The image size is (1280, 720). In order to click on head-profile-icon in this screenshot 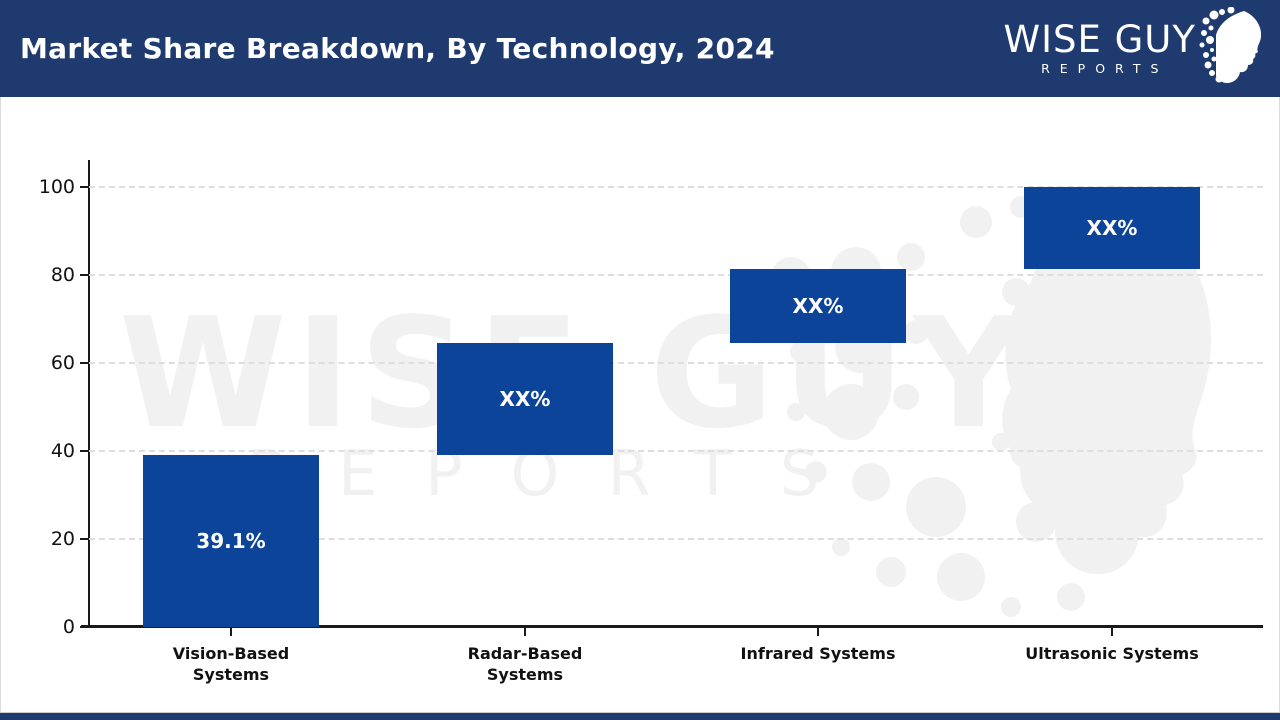, I will do `click(1231, 48)`.